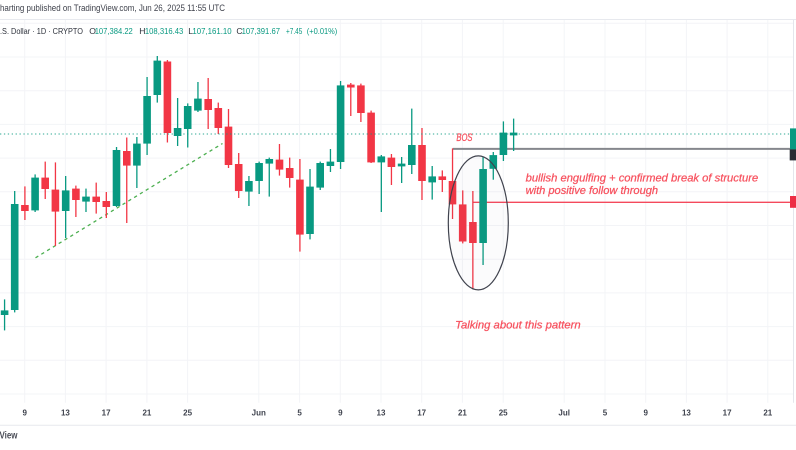 This screenshot has width=796, height=450. Describe the element at coordinates (41, 31) in the screenshot. I see `svg-text: .S. Dollar · 1D · CRYPTO` at that location.